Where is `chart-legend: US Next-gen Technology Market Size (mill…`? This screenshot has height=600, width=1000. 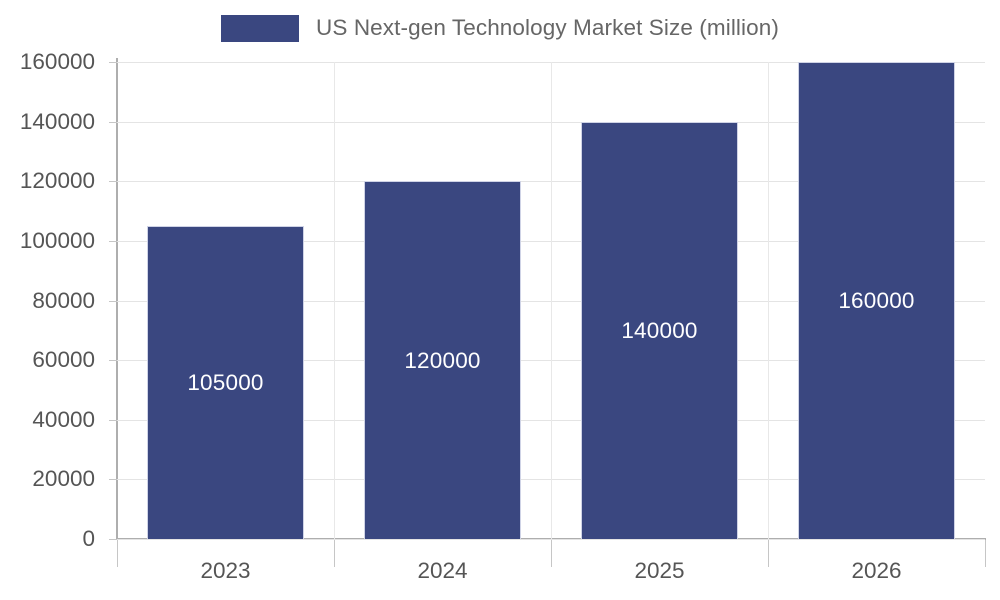
chart-legend: US Next-gen Technology Market Size (mill… is located at coordinates (500, 28).